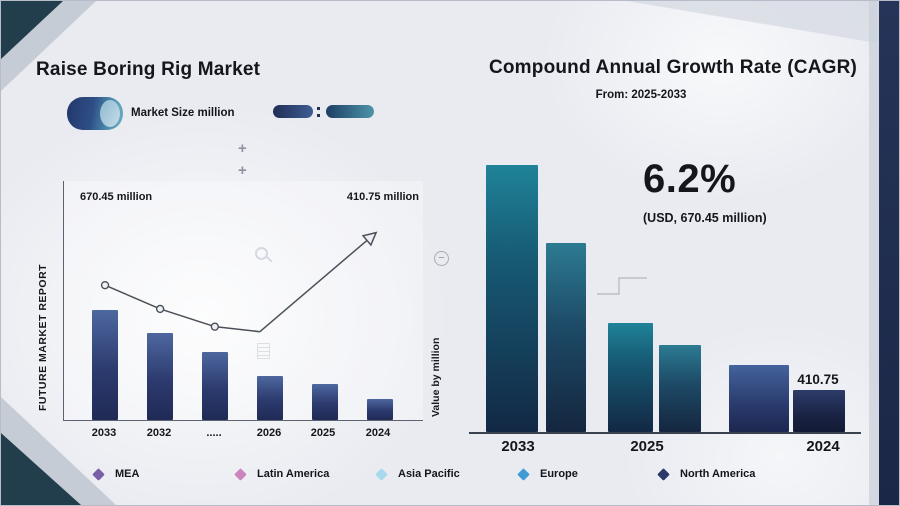  What do you see at coordinates (518, 446) in the screenshot?
I see `right-x-label-2033: 2033` at bounding box center [518, 446].